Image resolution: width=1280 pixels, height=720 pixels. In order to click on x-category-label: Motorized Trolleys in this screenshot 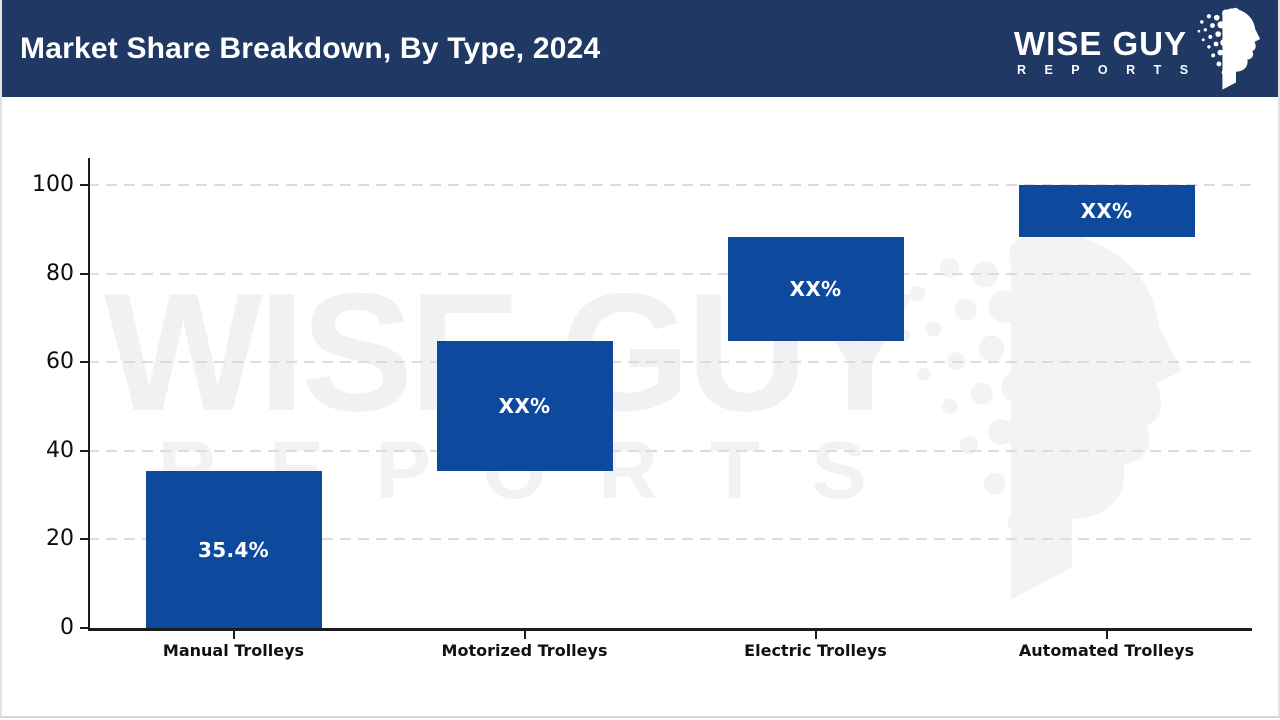, I will do `click(524, 650)`.